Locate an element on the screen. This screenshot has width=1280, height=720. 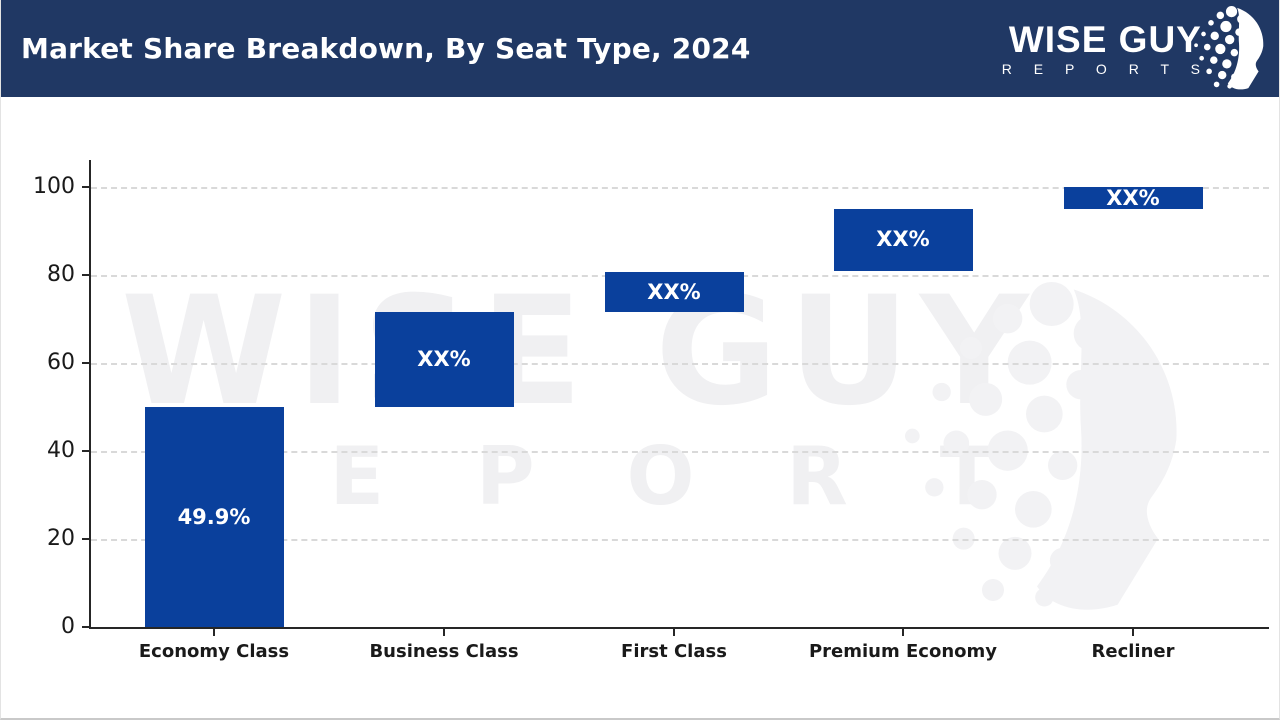
y-tick-label-0: 0 is located at coordinates (68, 626).